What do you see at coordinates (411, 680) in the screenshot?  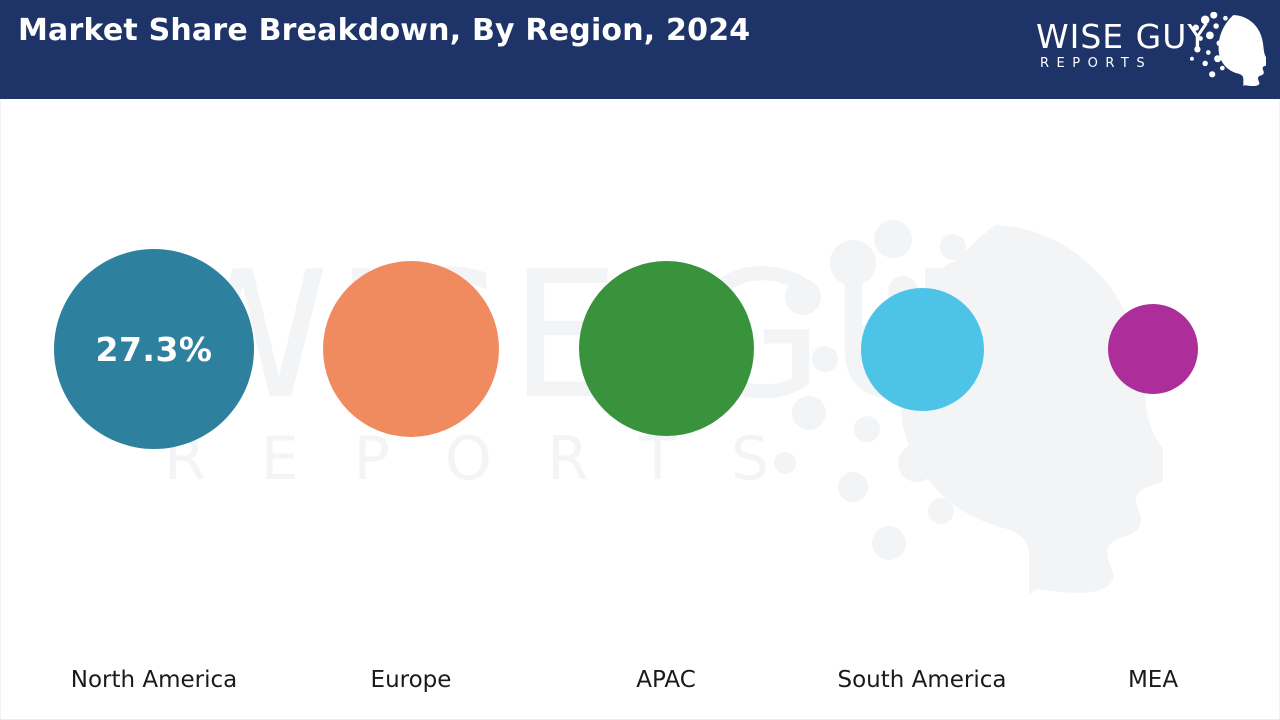 I see `category-label-europe: Europe` at bounding box center [411, 680].